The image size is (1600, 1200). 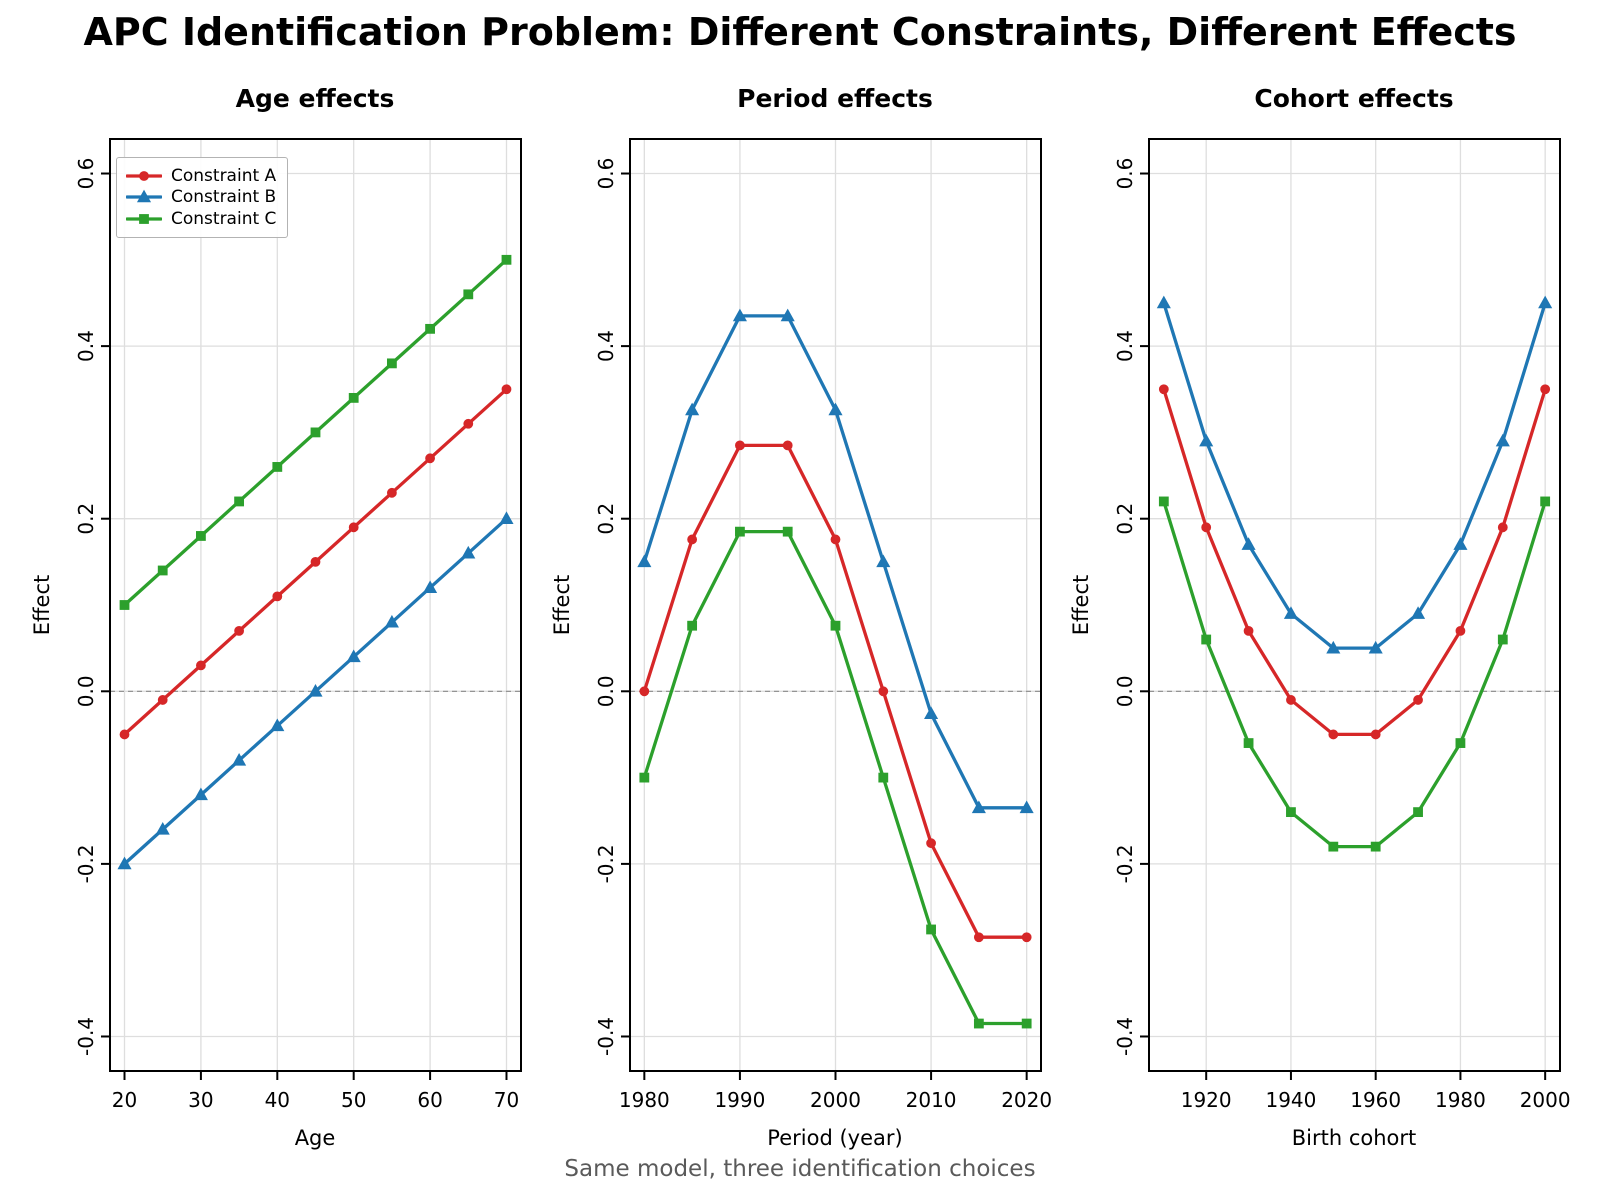 I want to click on legend-item-constraint-a: Constraint A, so click(x=201, y=176).